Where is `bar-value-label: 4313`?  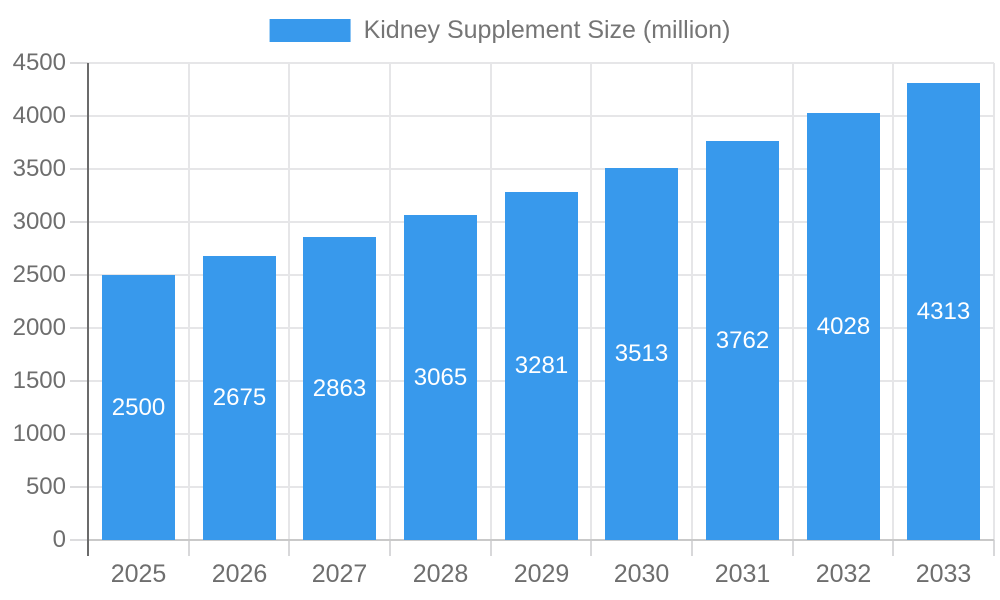
bar-value-label: 4313 is located at coordinates (943, 311).